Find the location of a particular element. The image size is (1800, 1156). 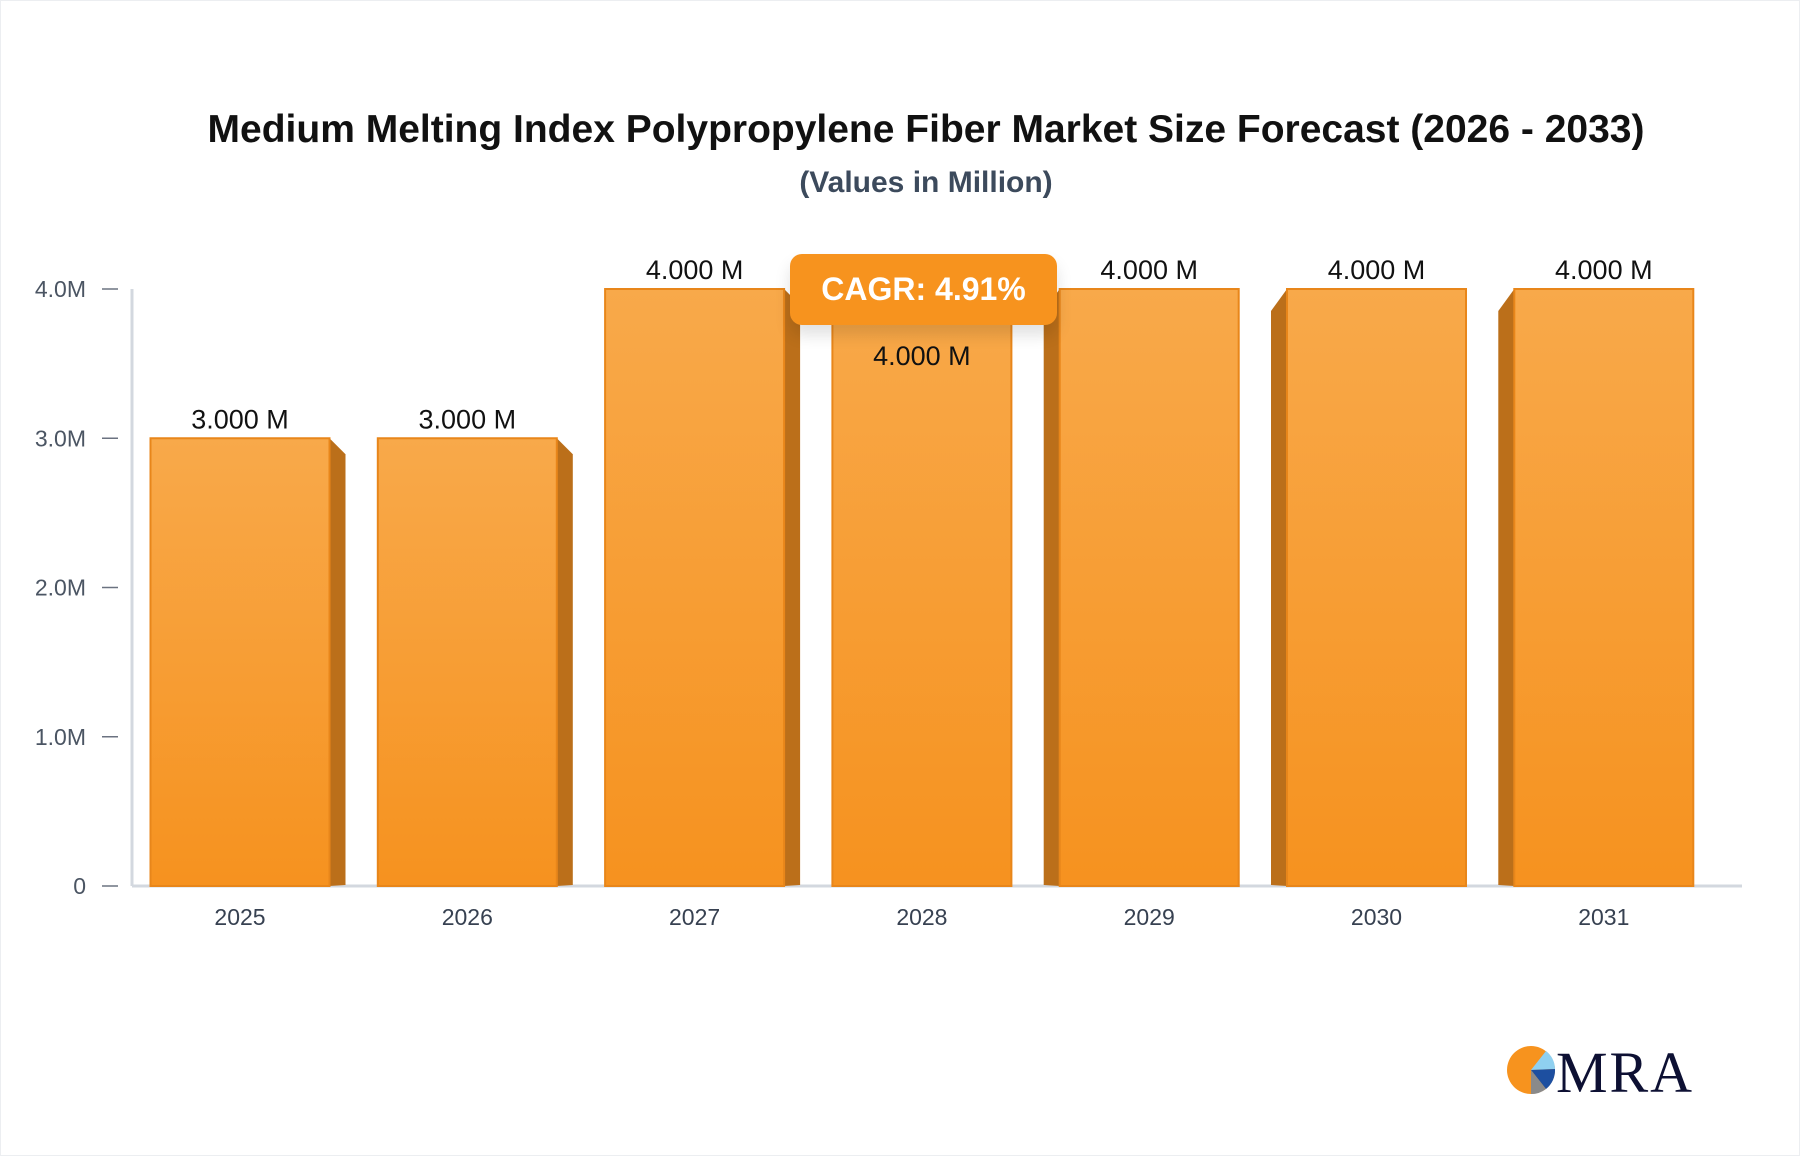

x-tick-label: 2026 is located at coordinates (467, 917).